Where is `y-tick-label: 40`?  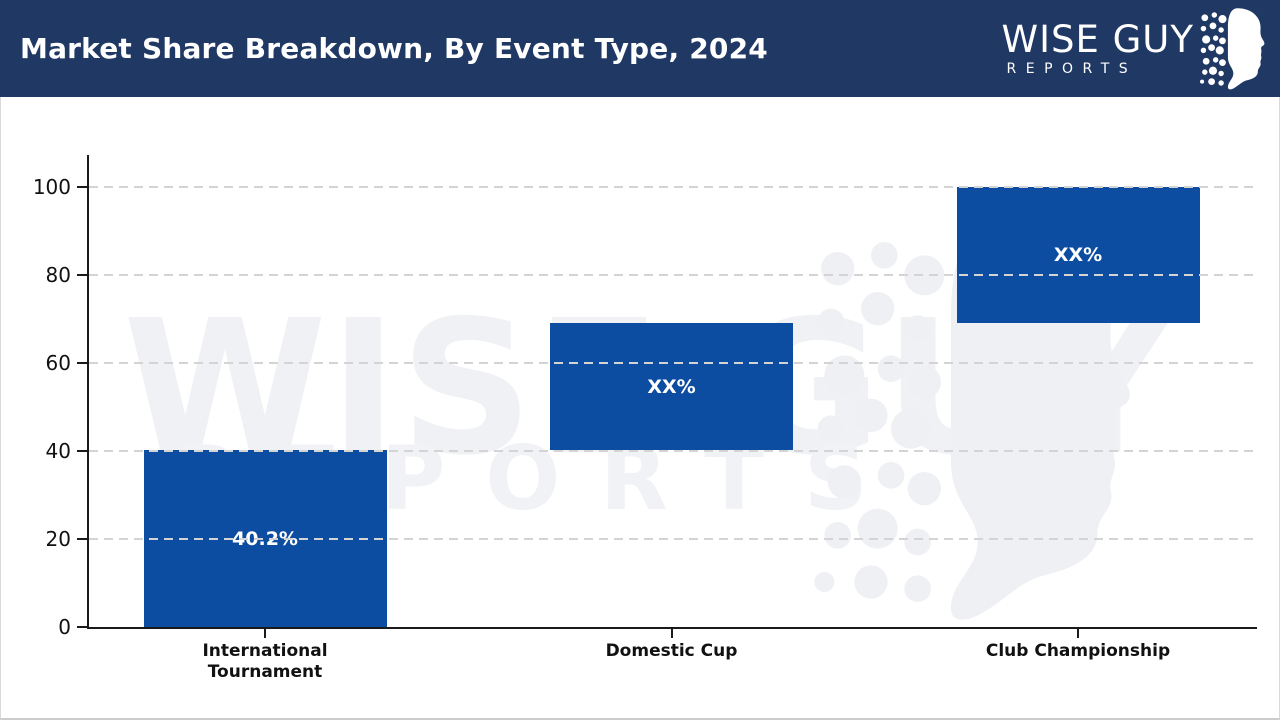
y-tick-label: 40 is located at coordinates (58, 451).